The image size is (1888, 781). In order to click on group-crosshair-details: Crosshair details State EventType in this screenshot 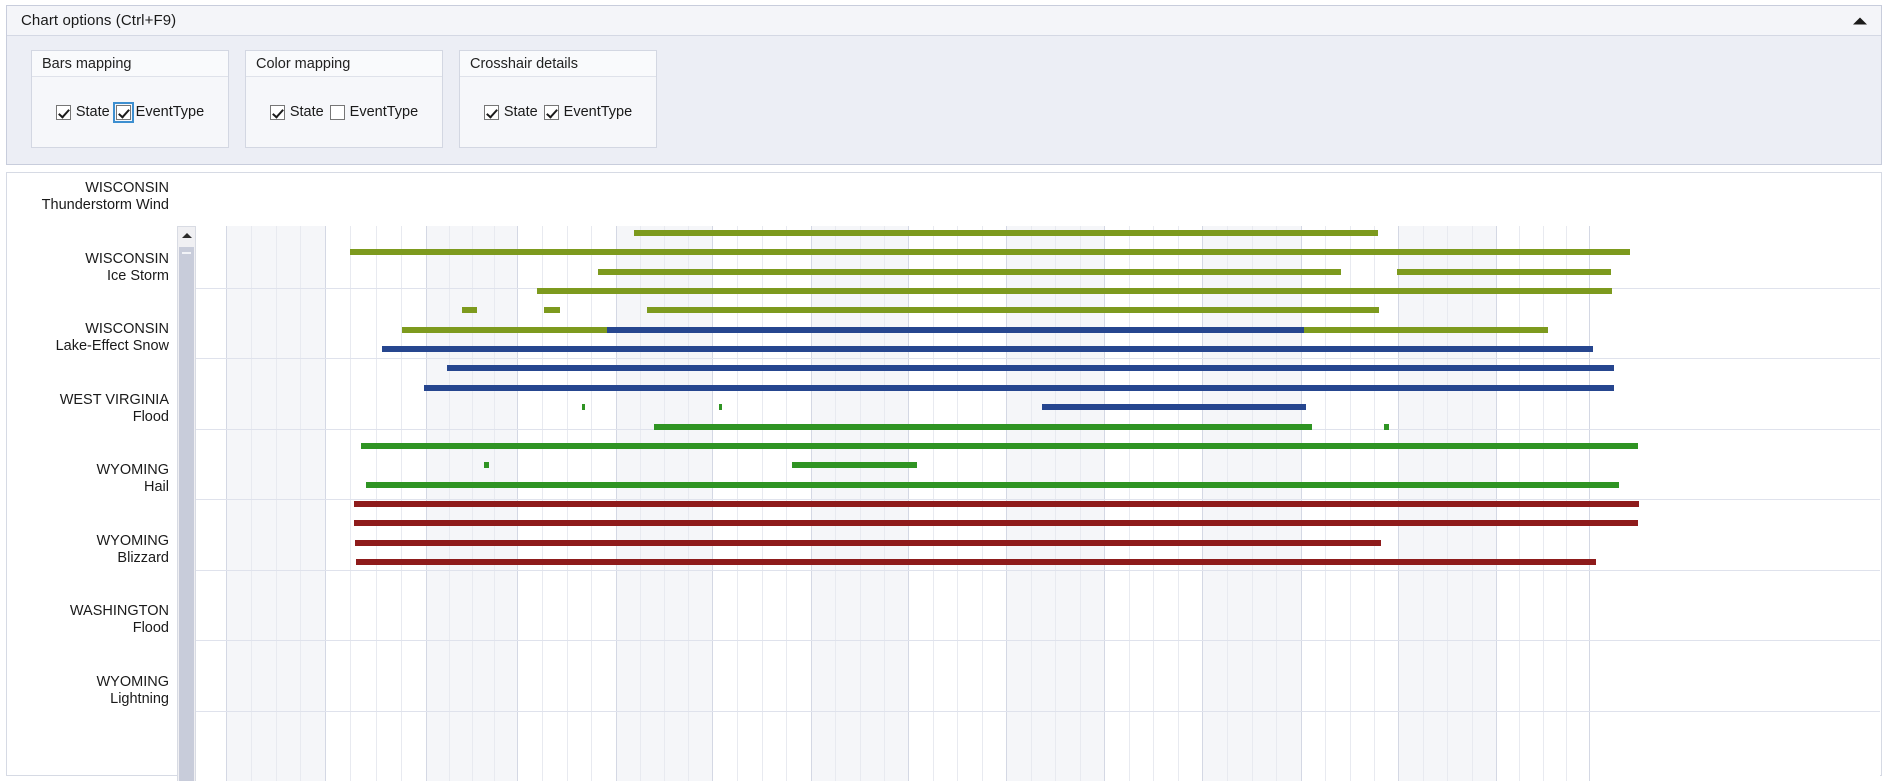, I will do `click(558, 99)`.